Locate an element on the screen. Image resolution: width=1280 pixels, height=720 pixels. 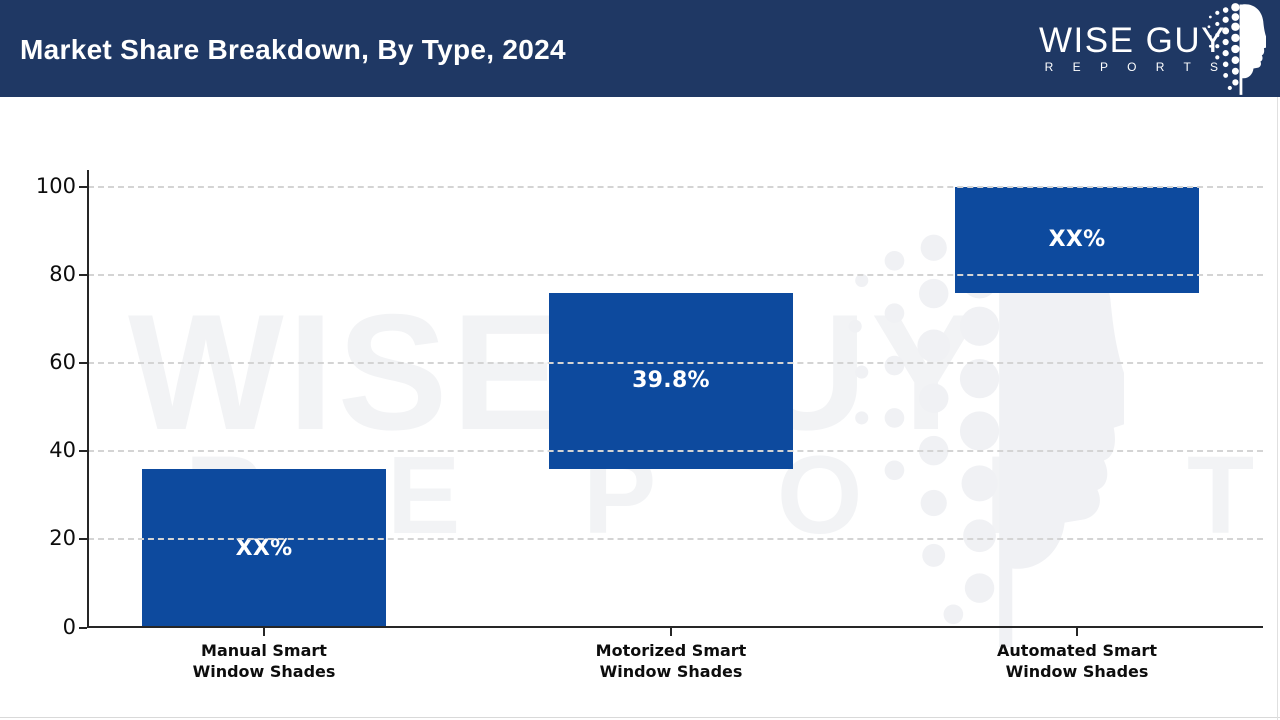
y-tick-label: 40 is located at coordinates (62, 450).